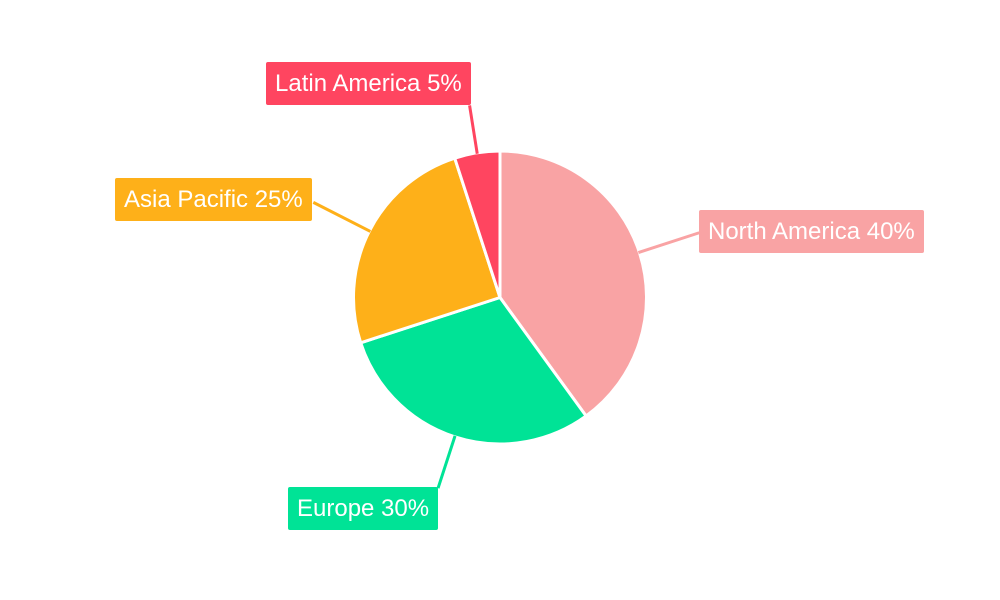 This screenshot has width=1000, height=600. What do you see at coordinates (213, 199) in the screenshot?
I see `slice-label-asia-pacific: Asia Pacific 25%` at bounding box center [213, 199].